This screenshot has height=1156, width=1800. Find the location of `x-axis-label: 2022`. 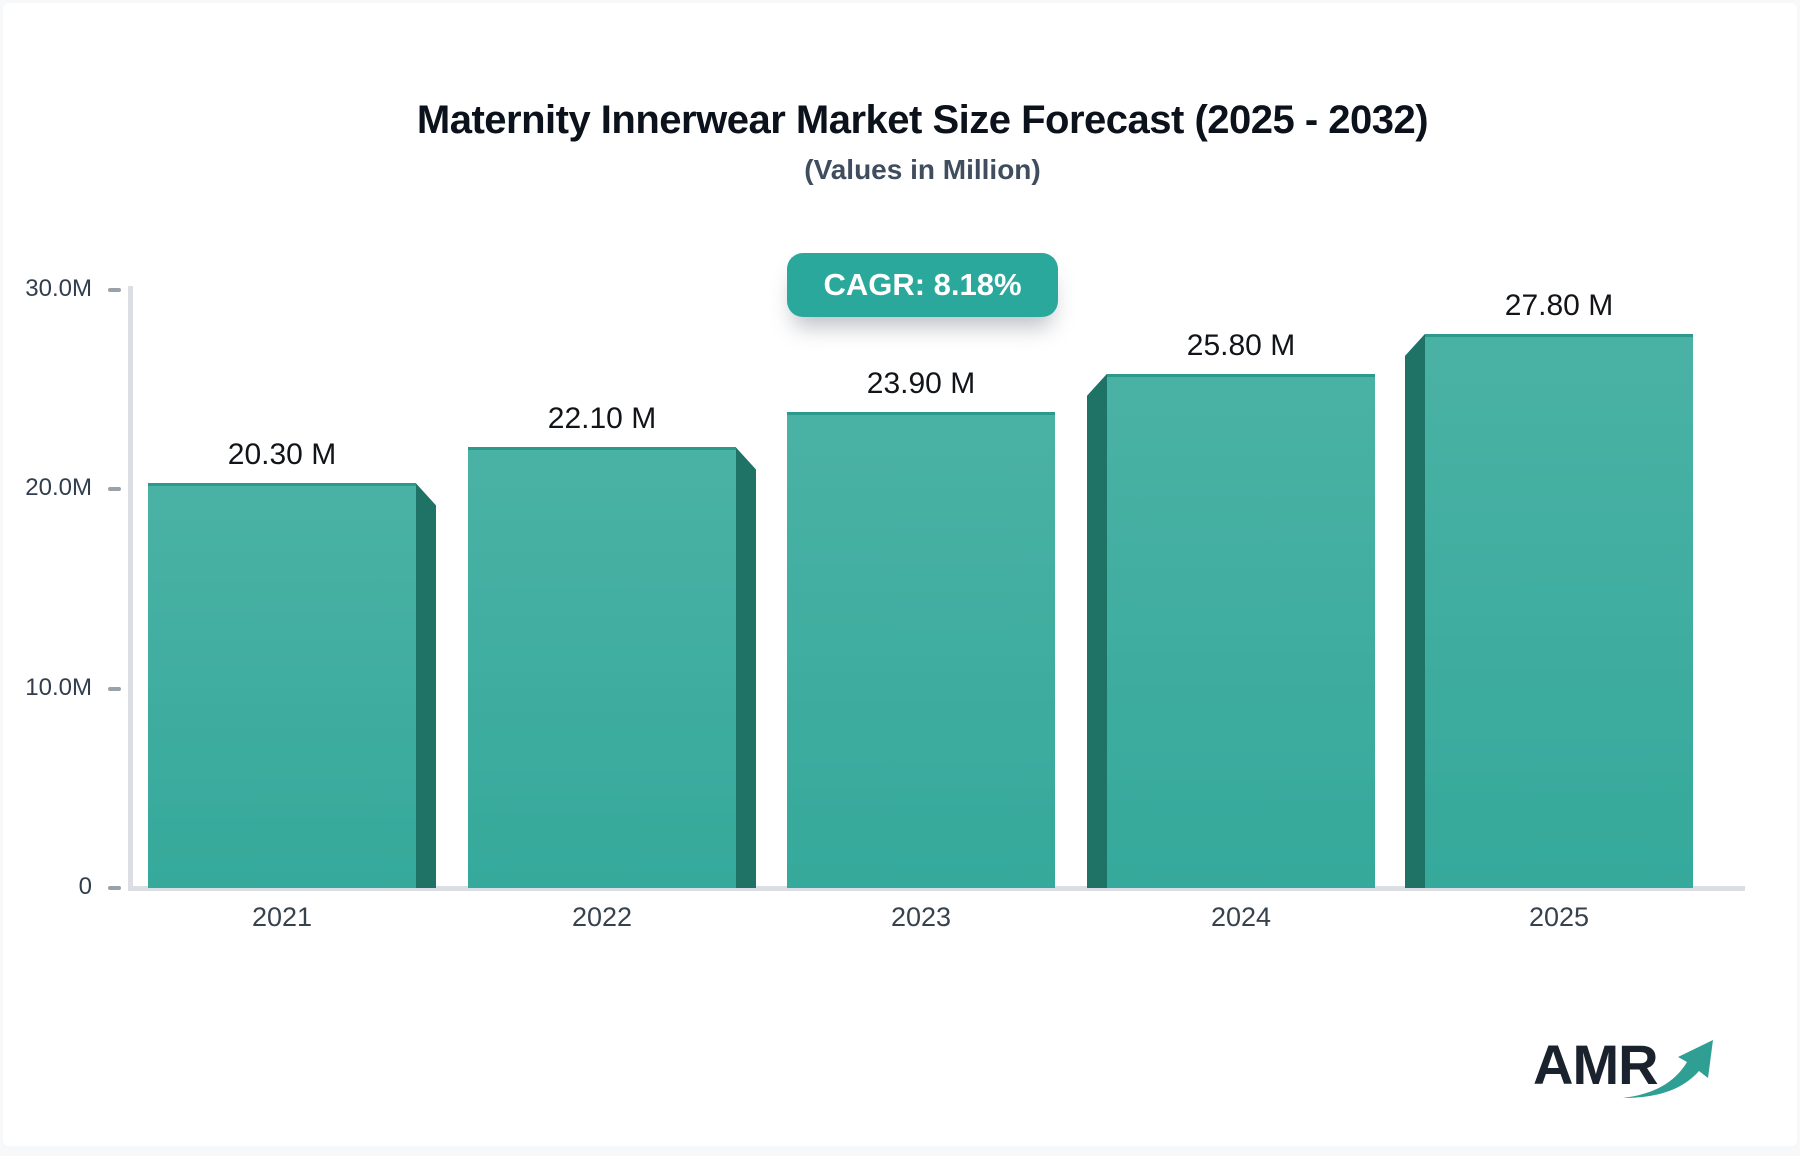

x-axis-label: 2022 is located at coordinates (602, 917).